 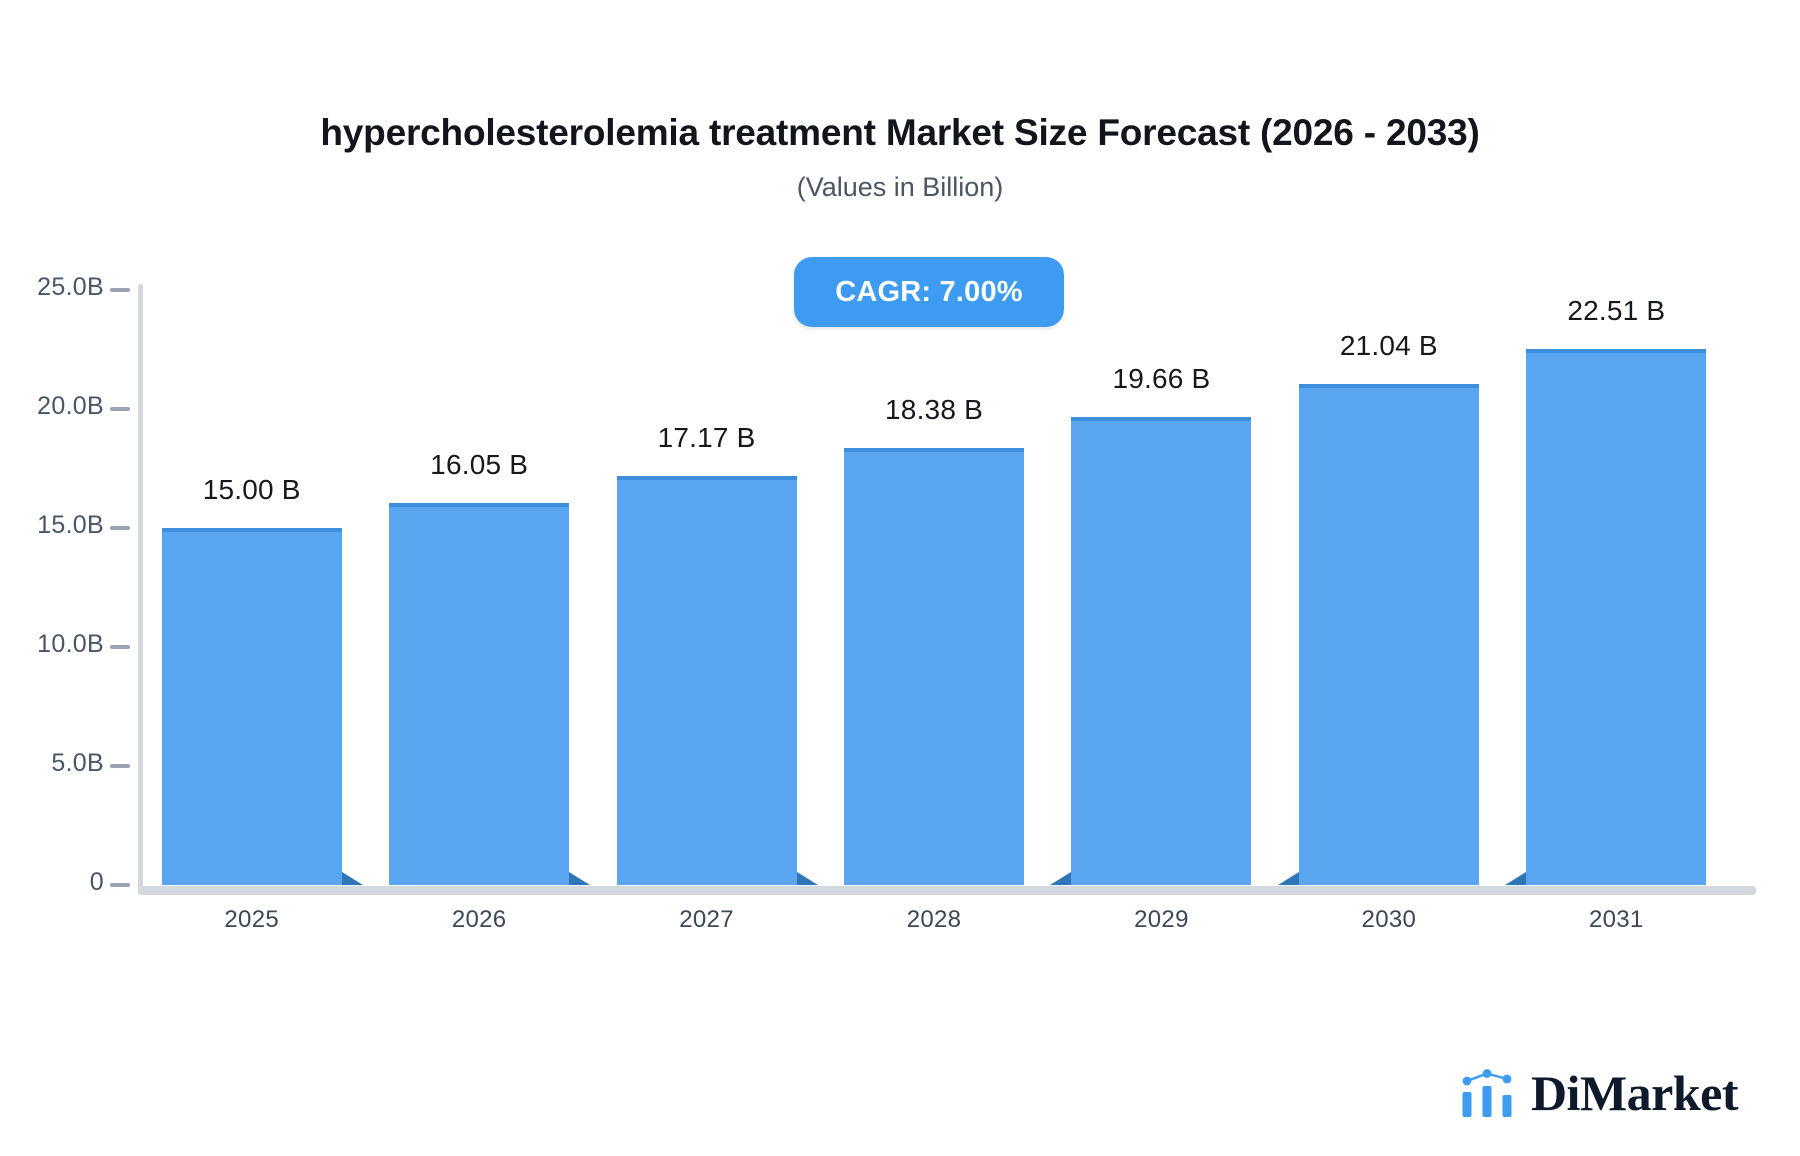 I want to click on y-axis-tick-label: 15.0B, so click(x=70, y=525).